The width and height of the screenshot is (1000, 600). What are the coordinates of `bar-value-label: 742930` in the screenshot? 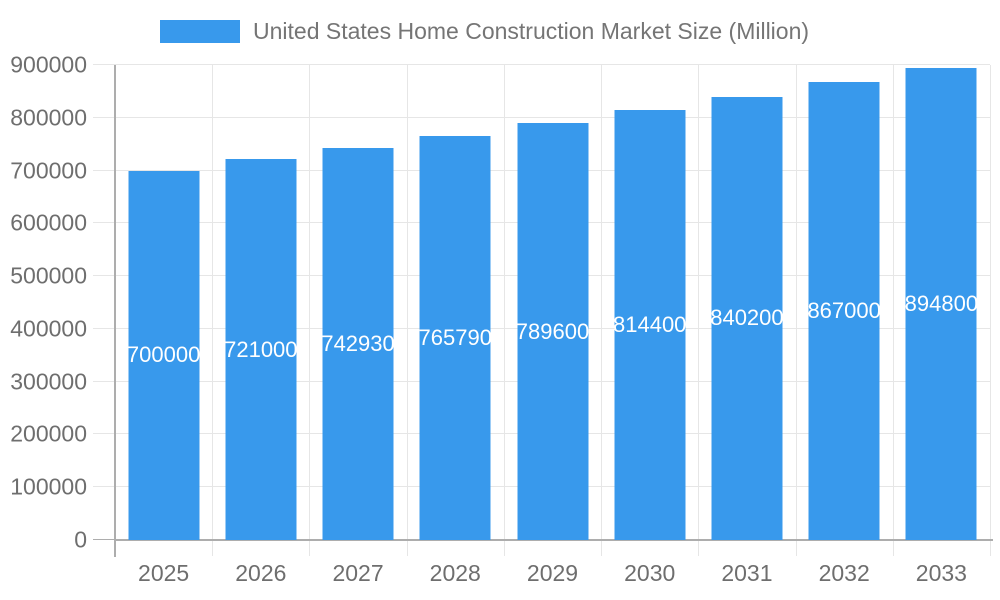 It's located at (358, 343).